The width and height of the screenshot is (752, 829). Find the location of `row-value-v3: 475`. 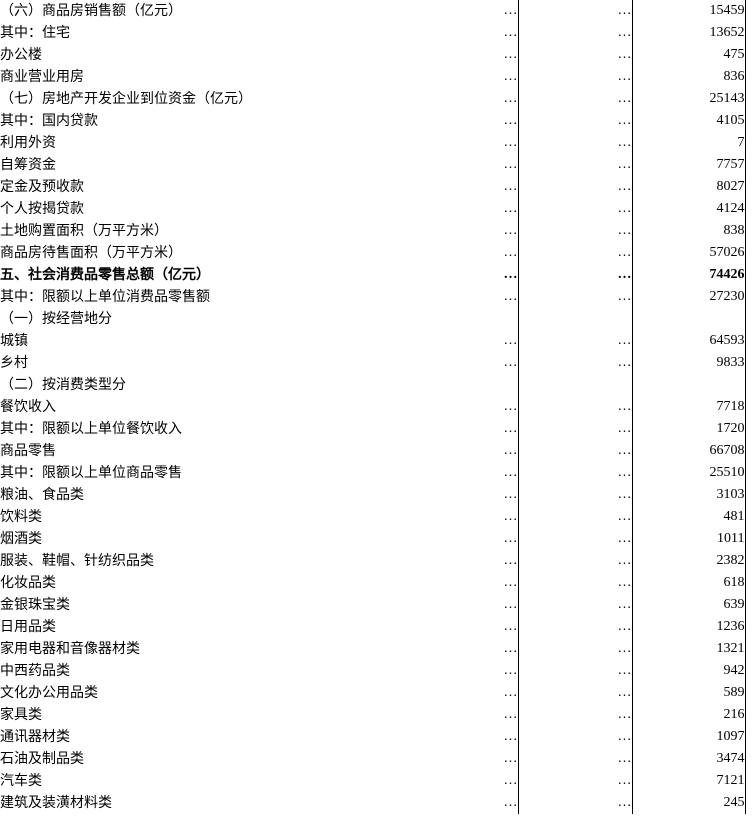

row-value-v3: 475 is located at coordinates (689, 55).